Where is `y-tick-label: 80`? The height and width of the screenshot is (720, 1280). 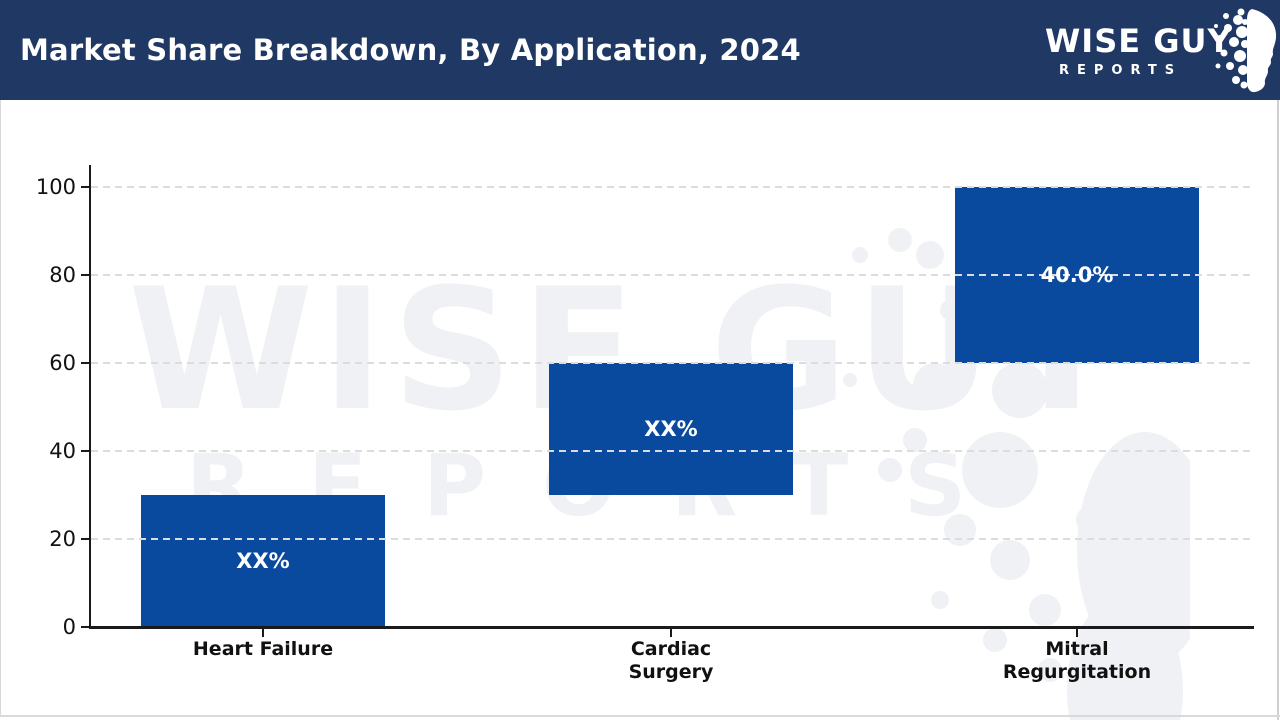 y-tick-label: 80 is located at coordinates (62, 275).